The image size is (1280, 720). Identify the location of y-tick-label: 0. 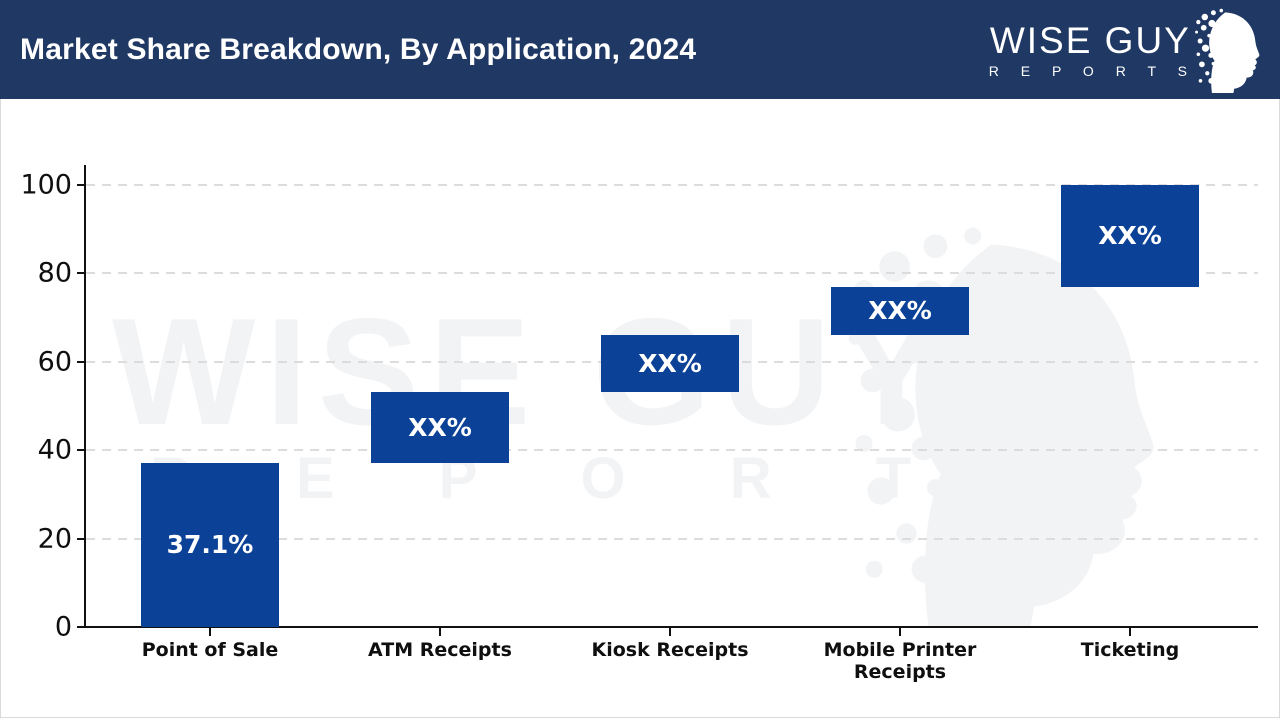
(63, 627).